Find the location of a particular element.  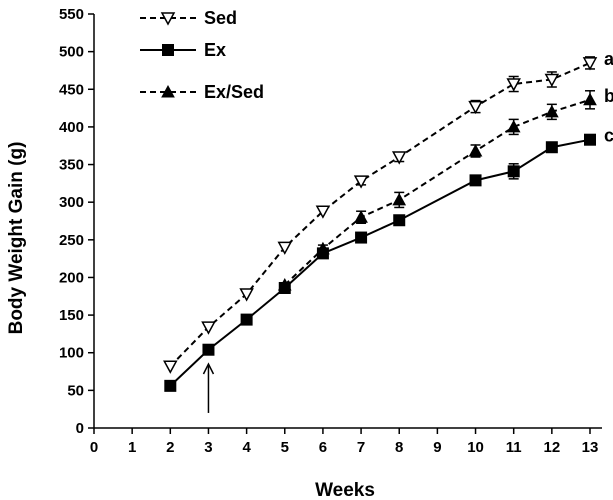

y-tick-label: 50 is located at coordinates (75, 390).